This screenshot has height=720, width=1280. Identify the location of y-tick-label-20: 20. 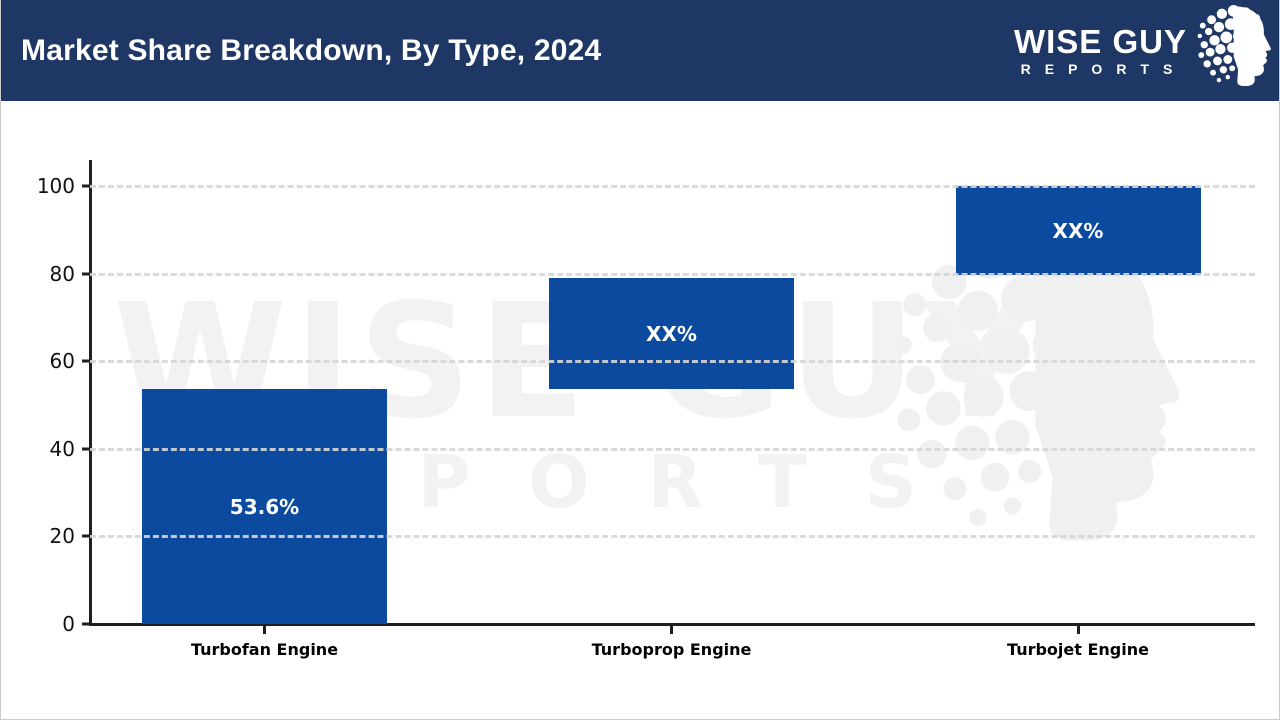
(62, 536).